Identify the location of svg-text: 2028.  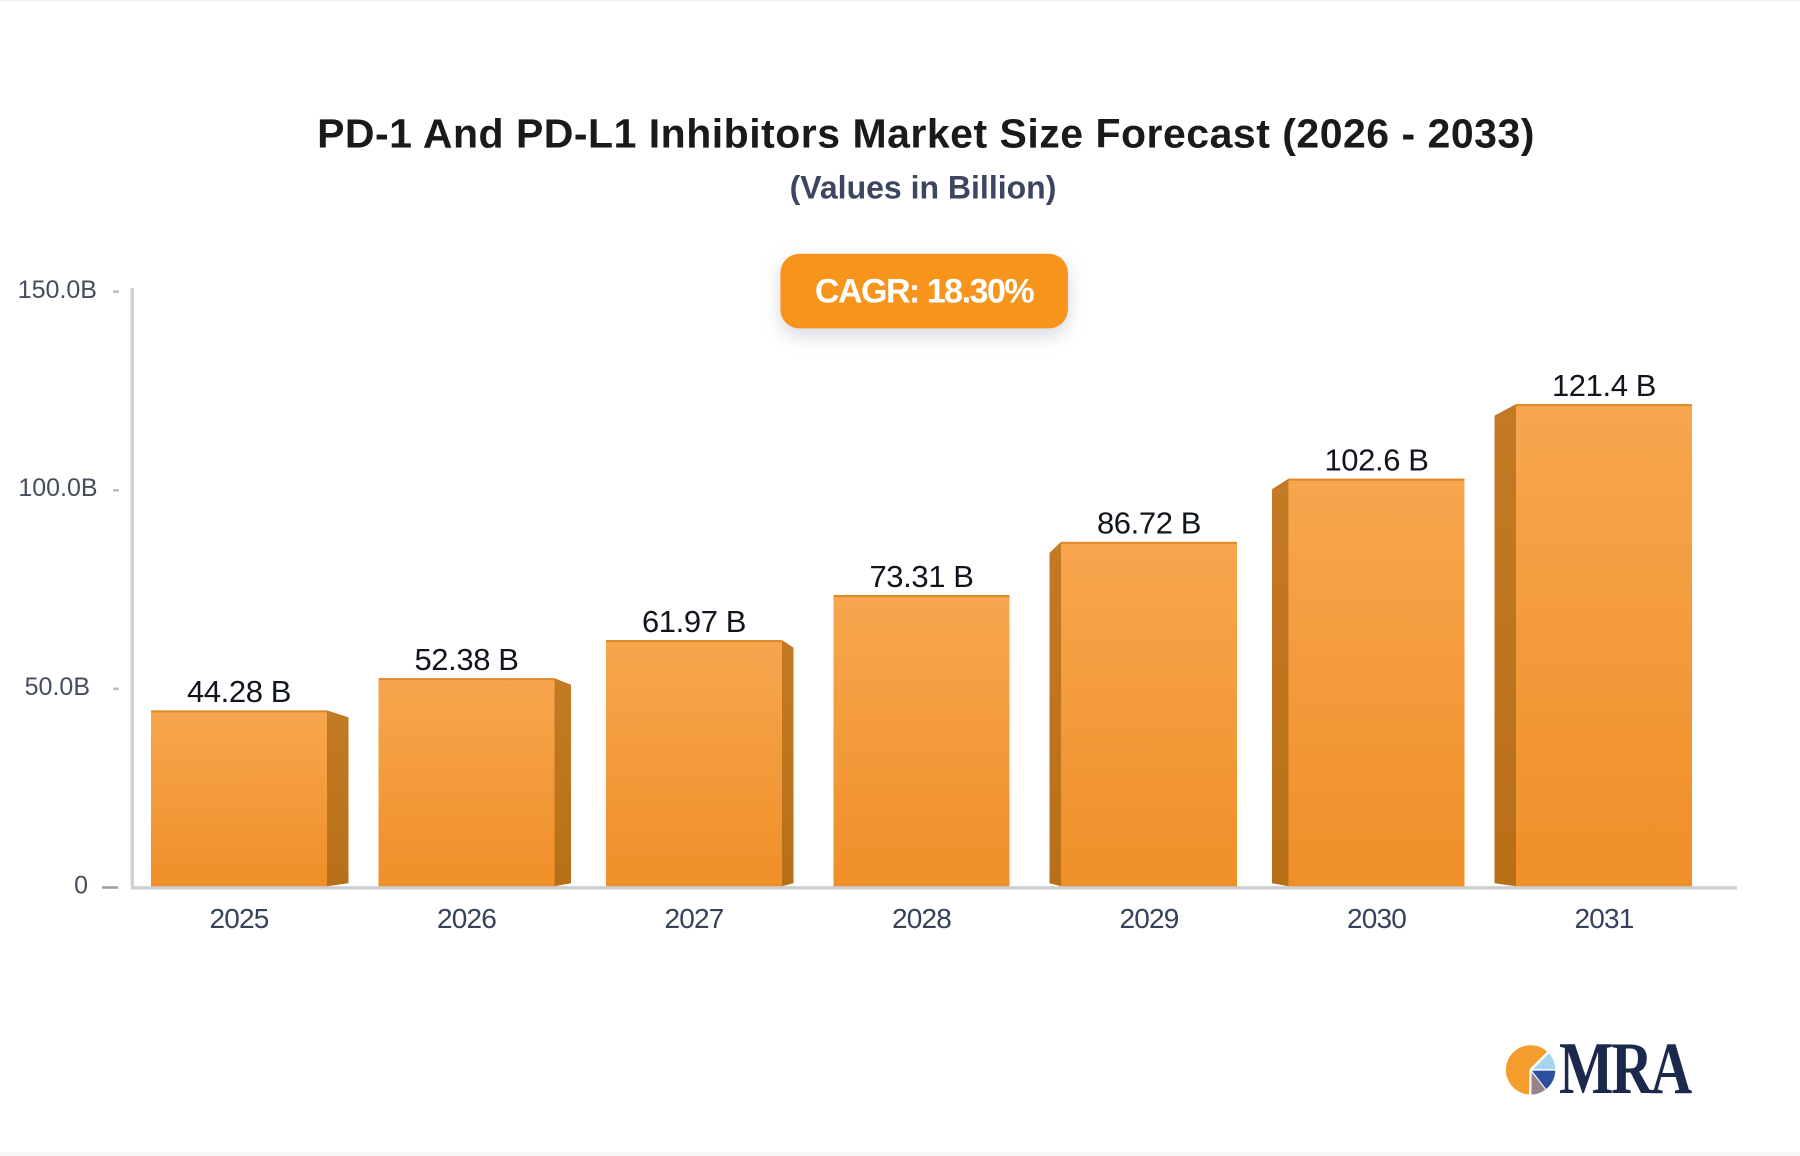
(921, 918).